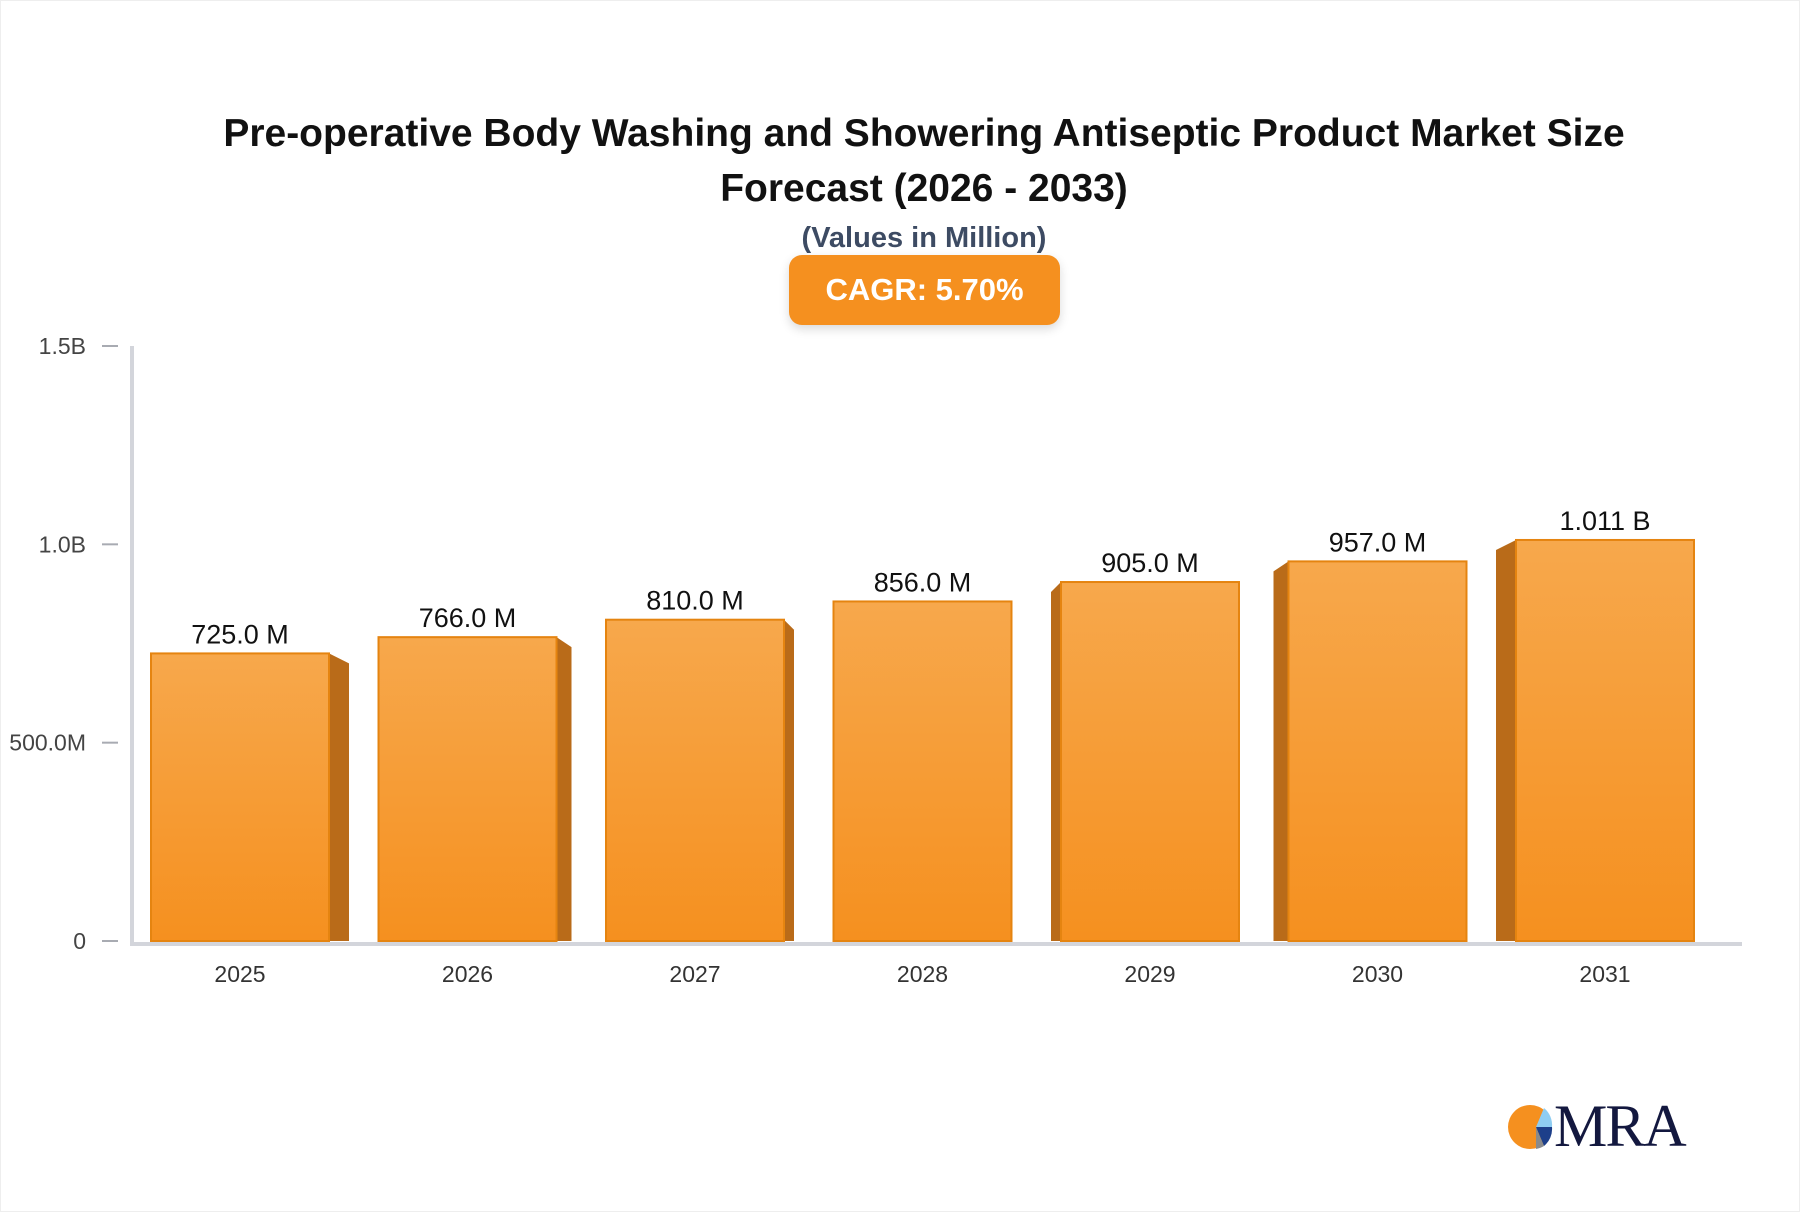 Image resolution: width=1800 pixels, height=1212 pixels. I want to click on x-tick-label: 2025, so click(239, 974).